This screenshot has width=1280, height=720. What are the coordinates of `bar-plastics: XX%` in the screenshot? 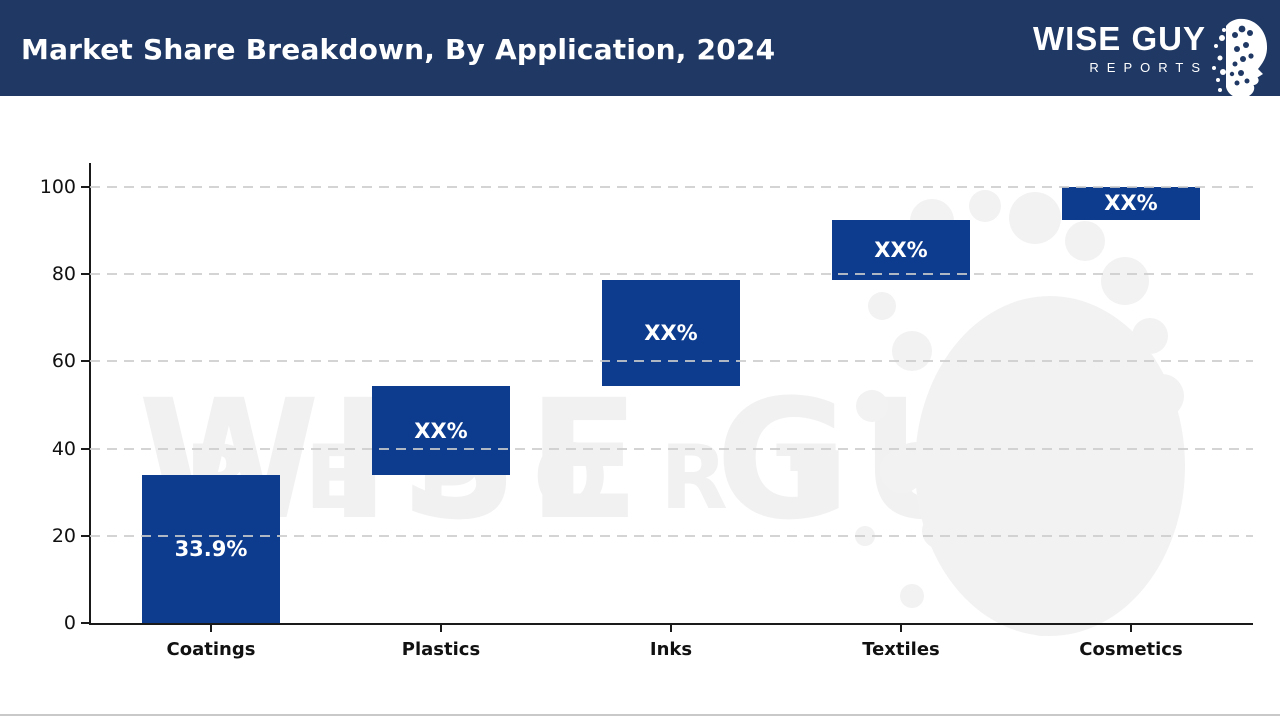 It's located at (441, 431).